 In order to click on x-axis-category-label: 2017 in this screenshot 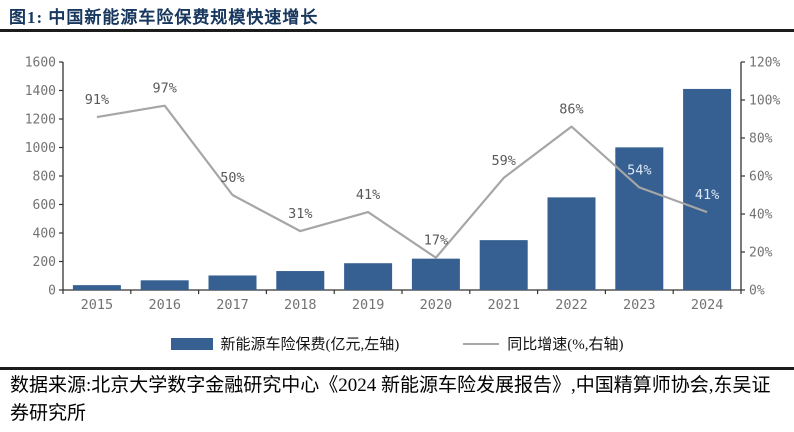, I will do `click(232, 305)`.